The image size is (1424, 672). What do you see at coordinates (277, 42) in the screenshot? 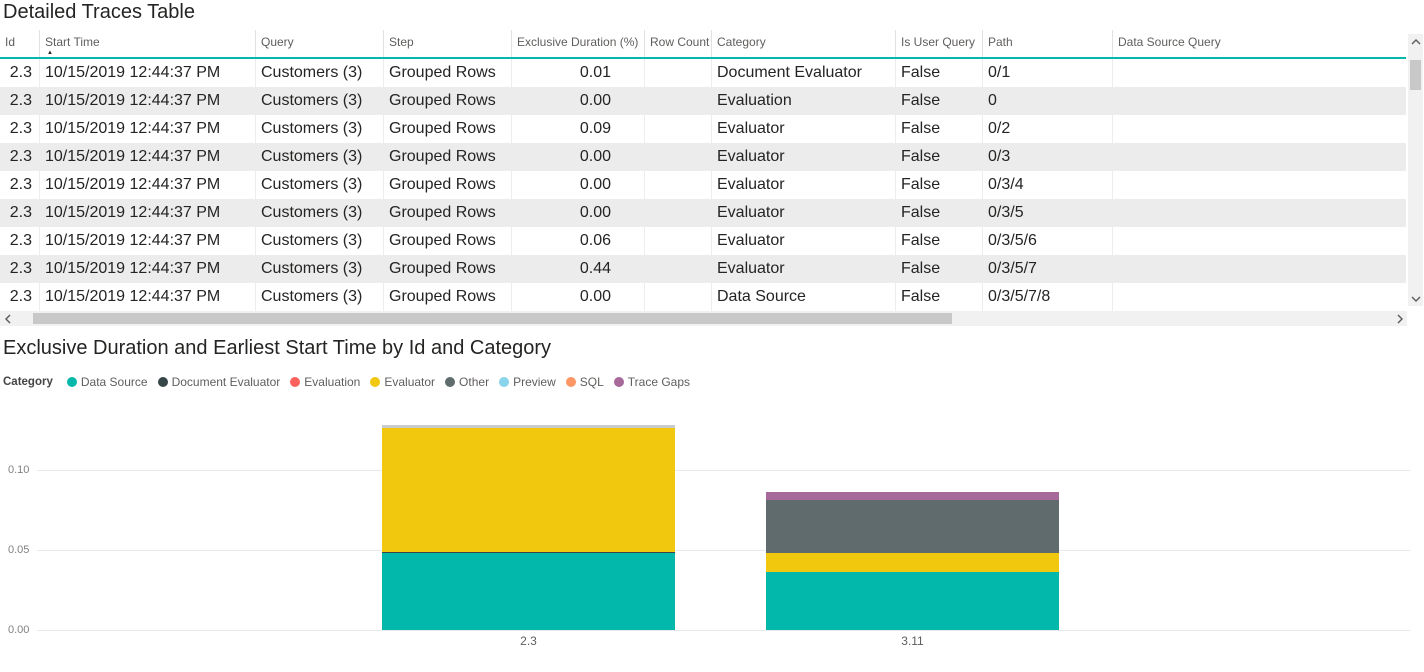
I see `column-header-label: Query` at bounding box center [277, 42].